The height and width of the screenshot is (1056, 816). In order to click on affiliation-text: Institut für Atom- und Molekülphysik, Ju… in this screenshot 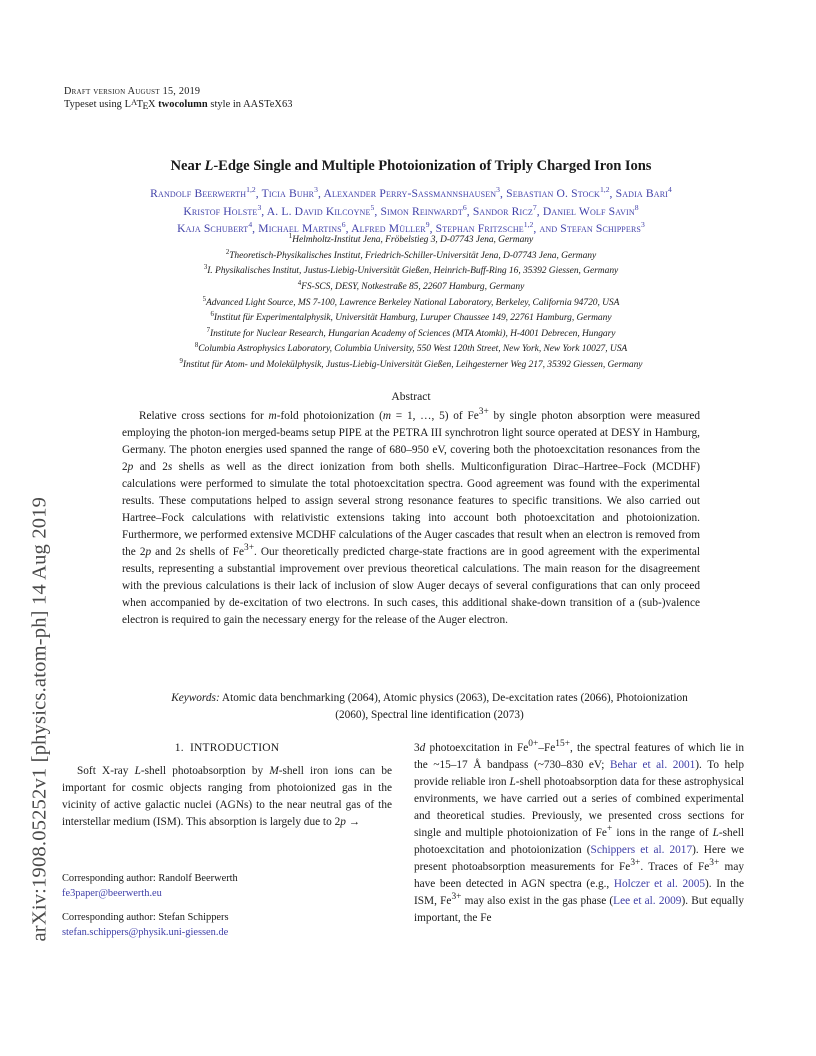, I will do `click(412, 365)`.